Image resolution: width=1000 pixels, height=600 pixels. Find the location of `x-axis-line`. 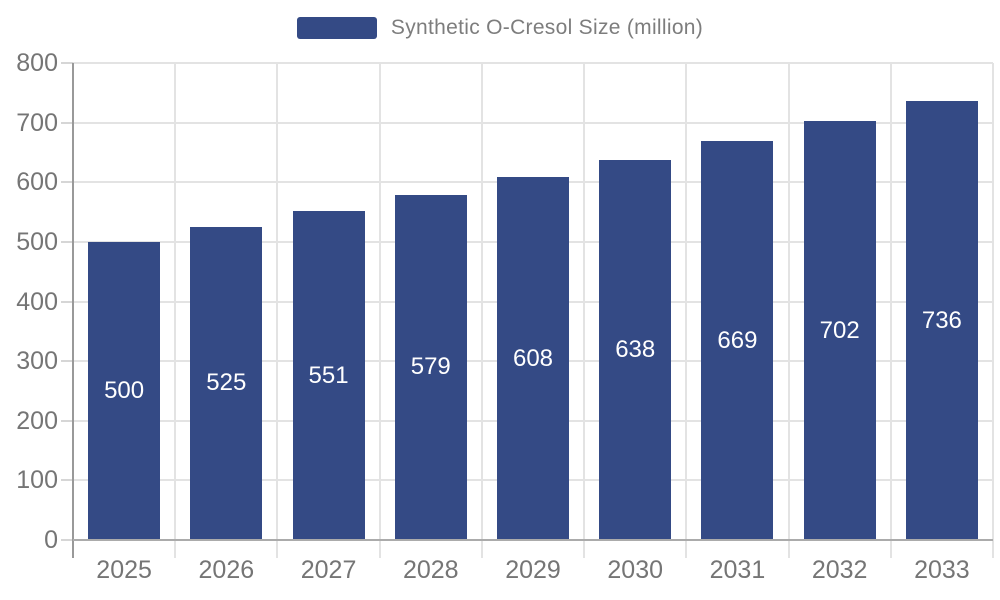

x-axis-line is located at coordinates (533, 540).